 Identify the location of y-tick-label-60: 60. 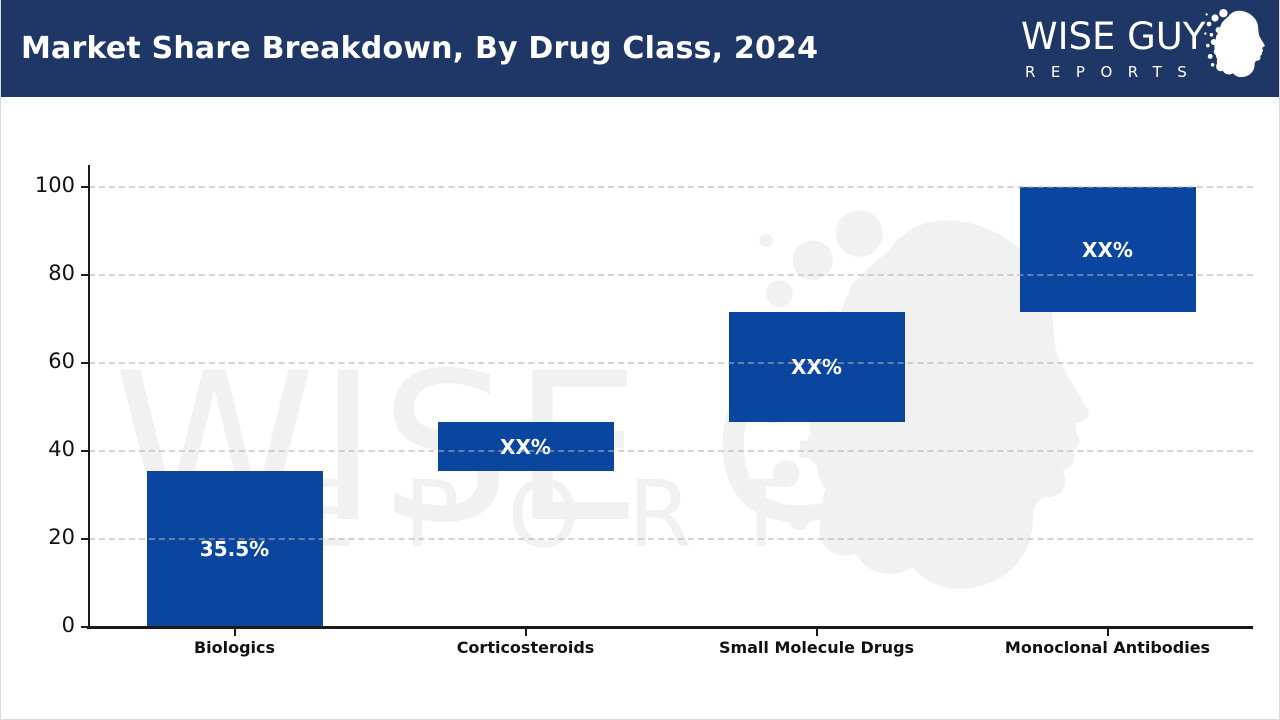
(61, 361).